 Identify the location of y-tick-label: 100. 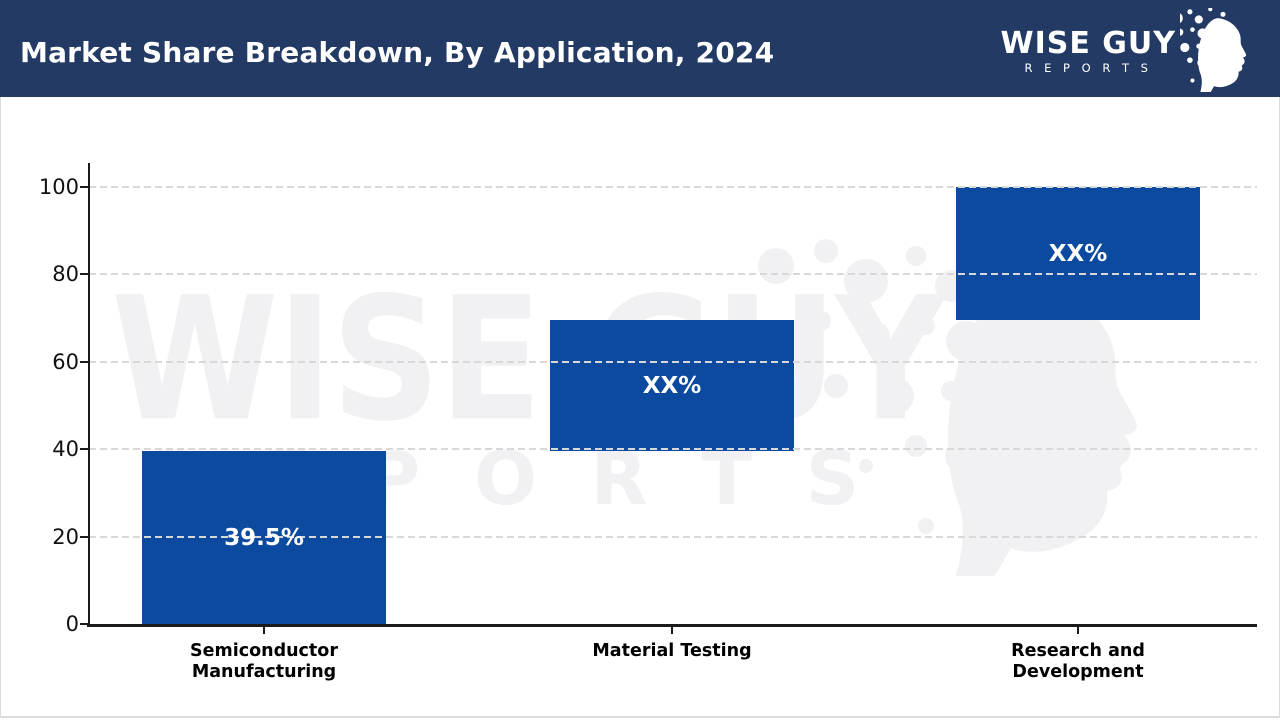
(58, 187).